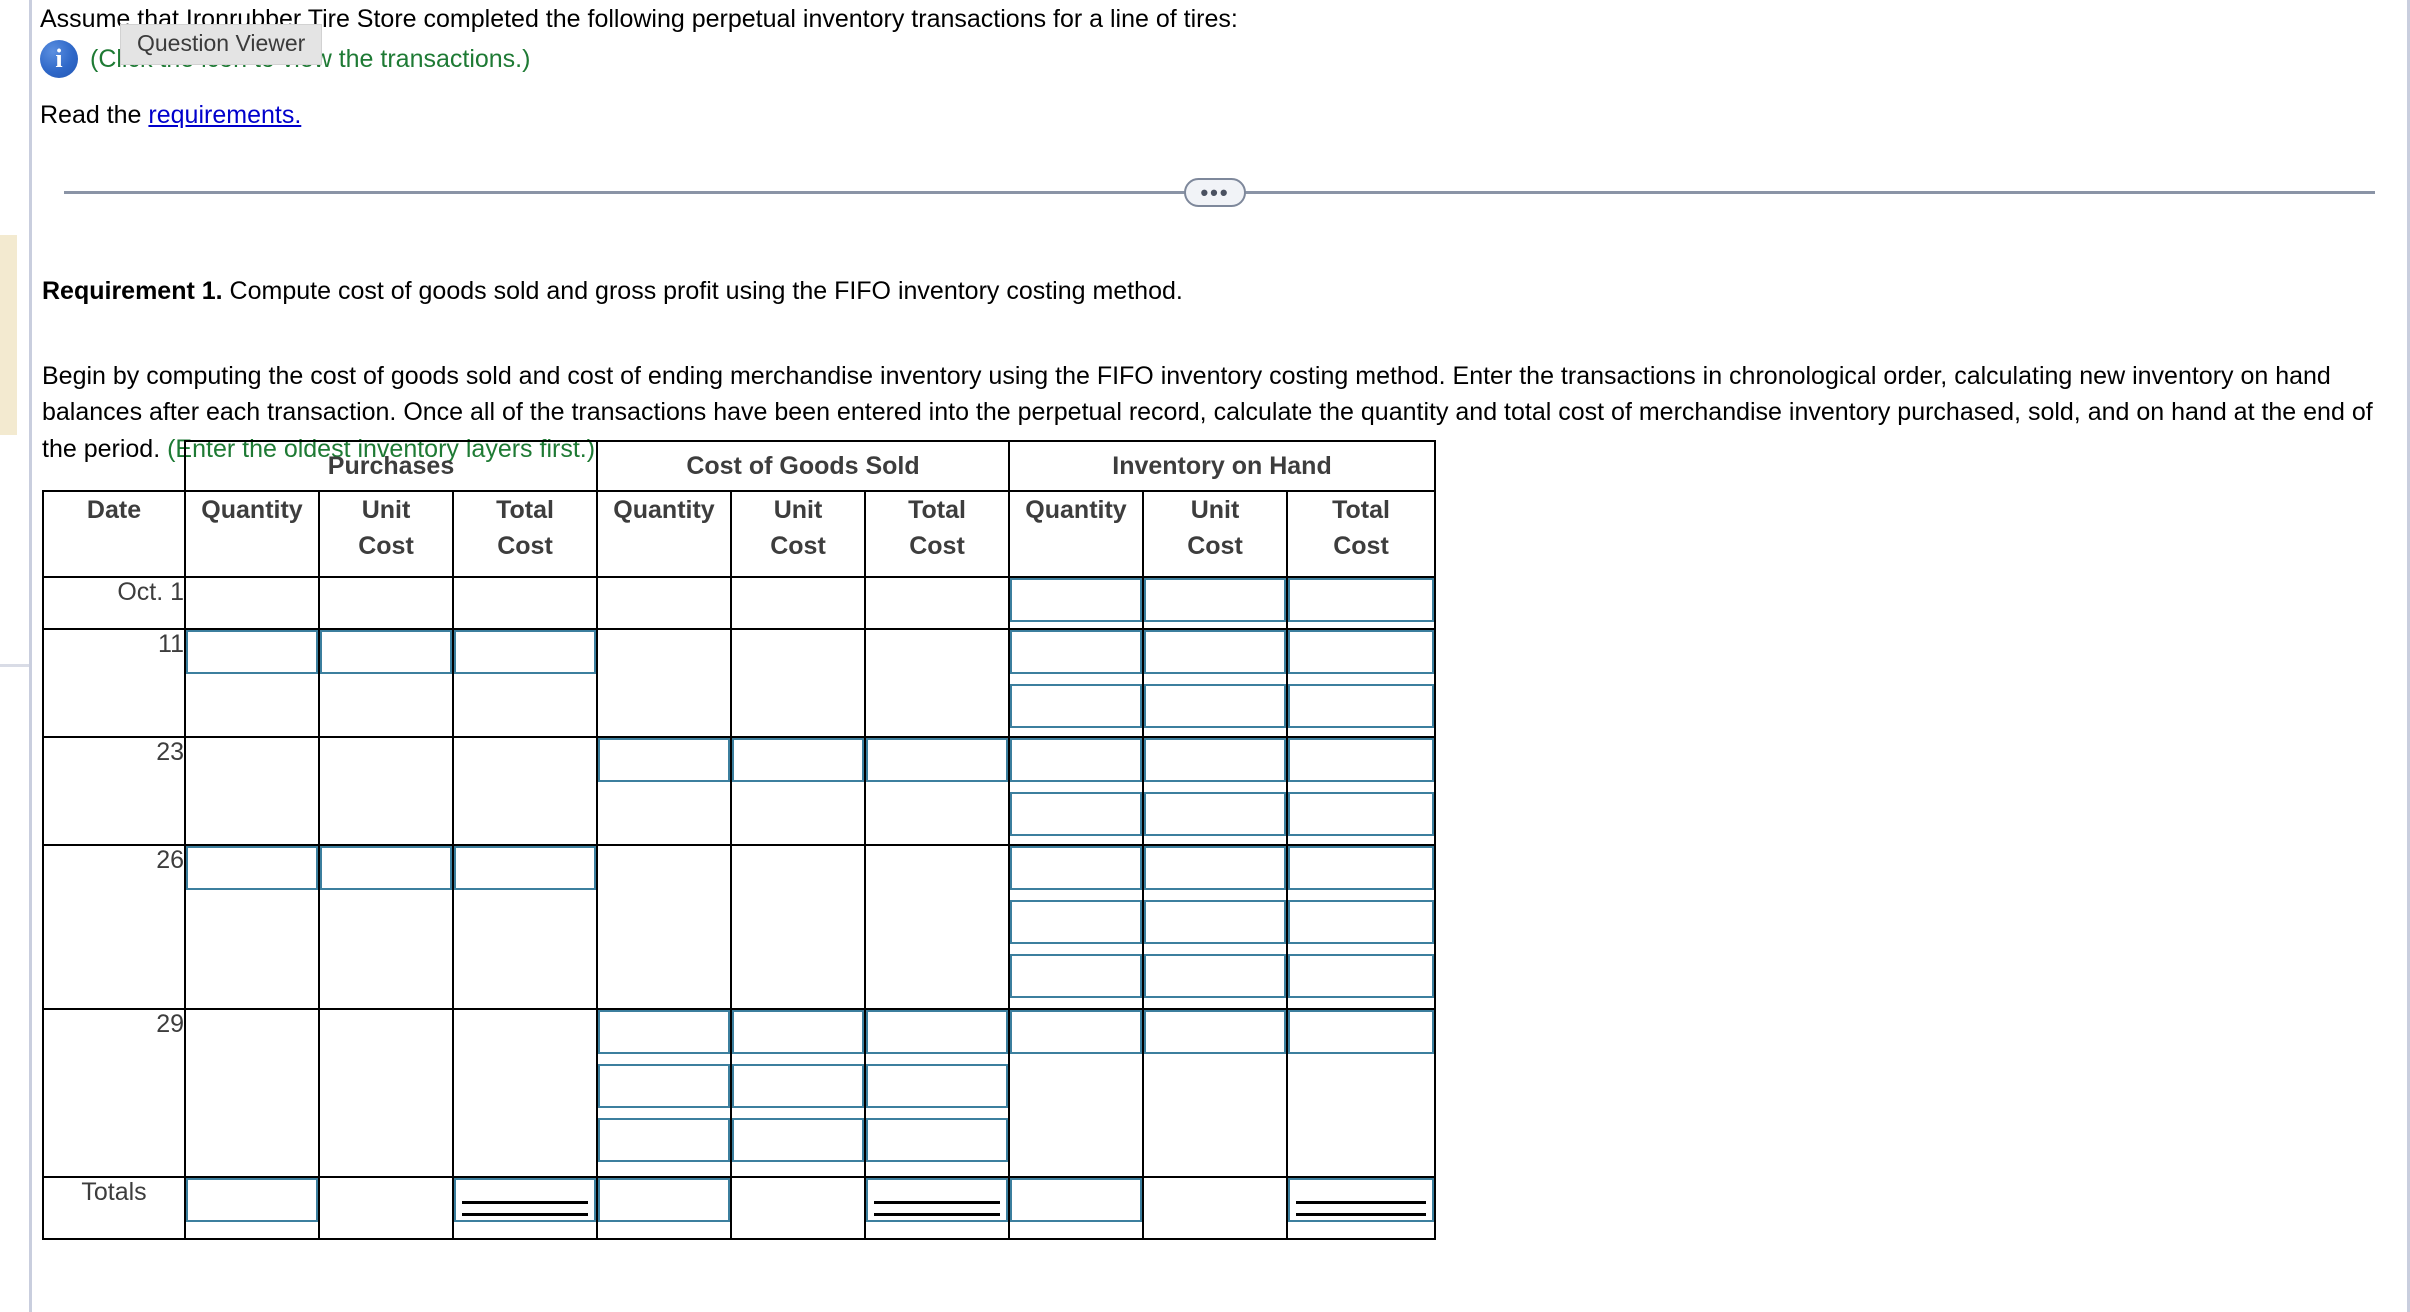 Image resolution: width=2410 pixels, height=1312 pixels. What do you see at coordinates (114, 791) in the screenshot?
I see `row-date-23: 23` at bounding box center [114, 791].